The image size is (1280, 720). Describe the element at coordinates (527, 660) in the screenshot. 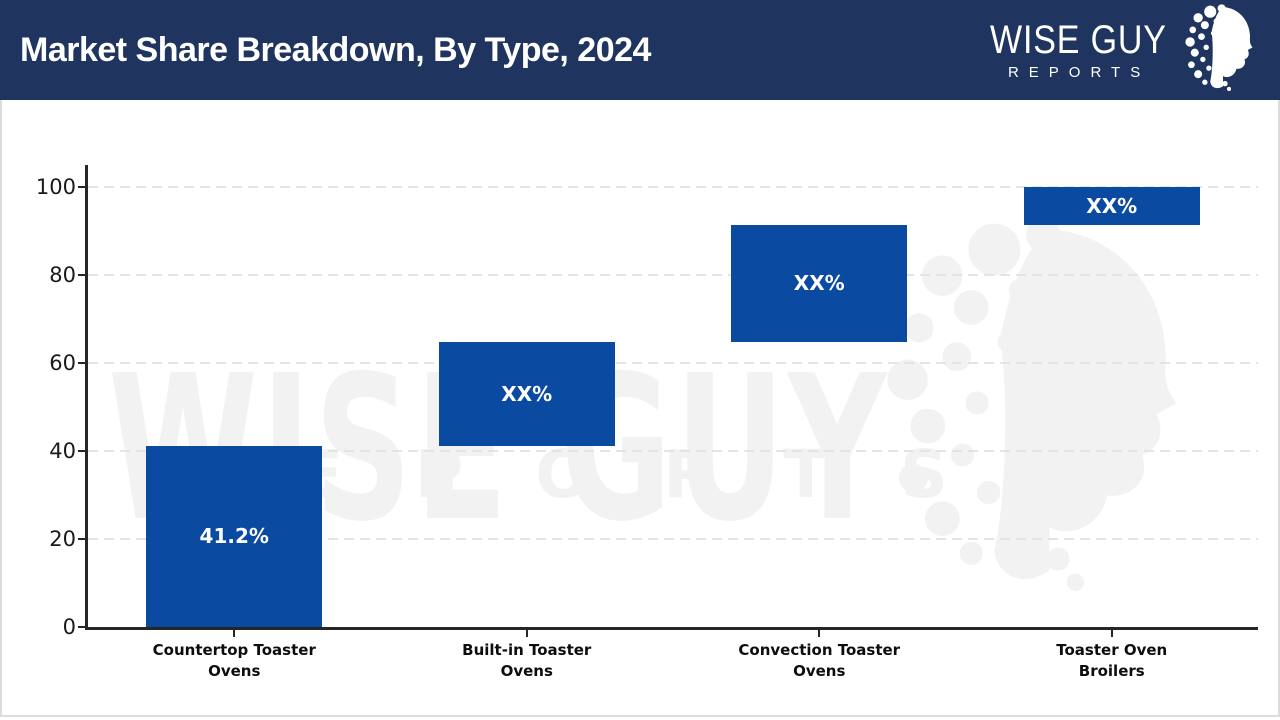

I see `x-category-label: Built-in Toaster Ovens` at that location.